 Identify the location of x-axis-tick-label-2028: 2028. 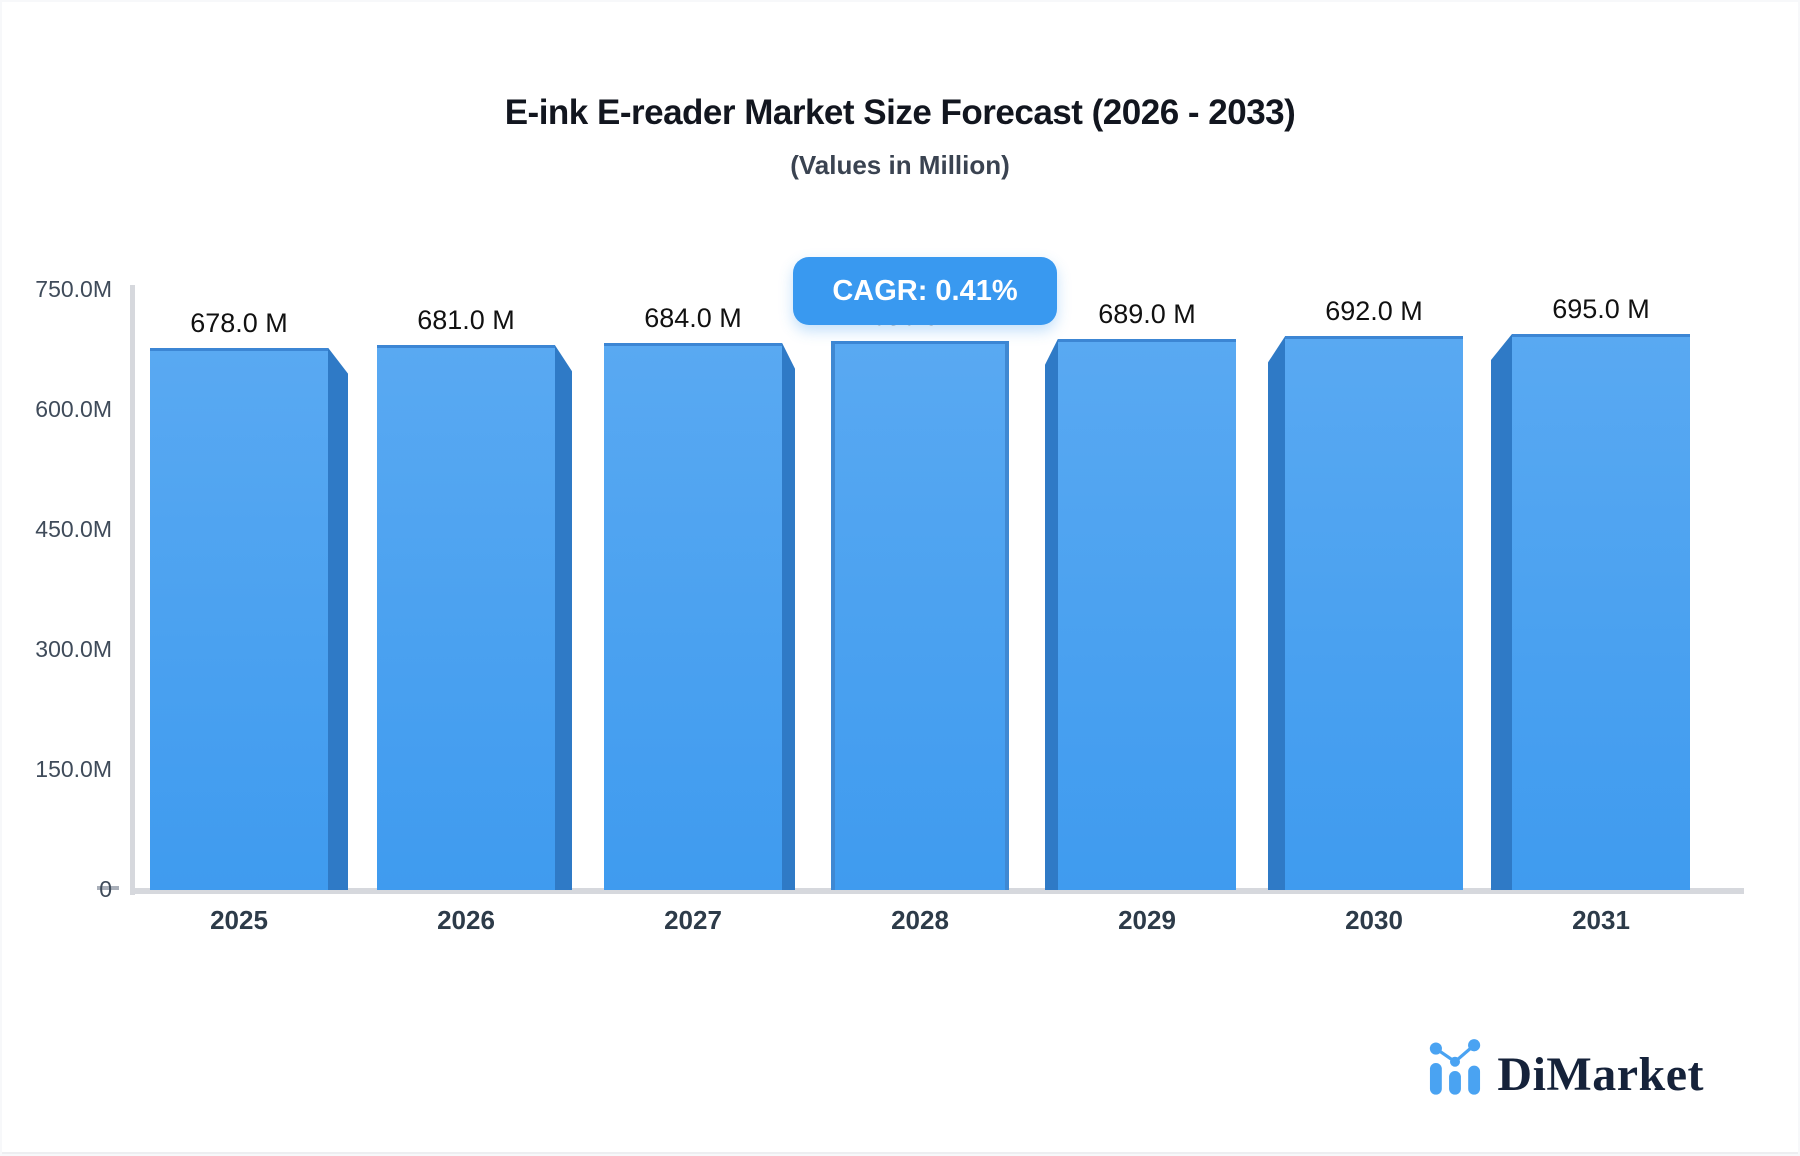
(920, 920).